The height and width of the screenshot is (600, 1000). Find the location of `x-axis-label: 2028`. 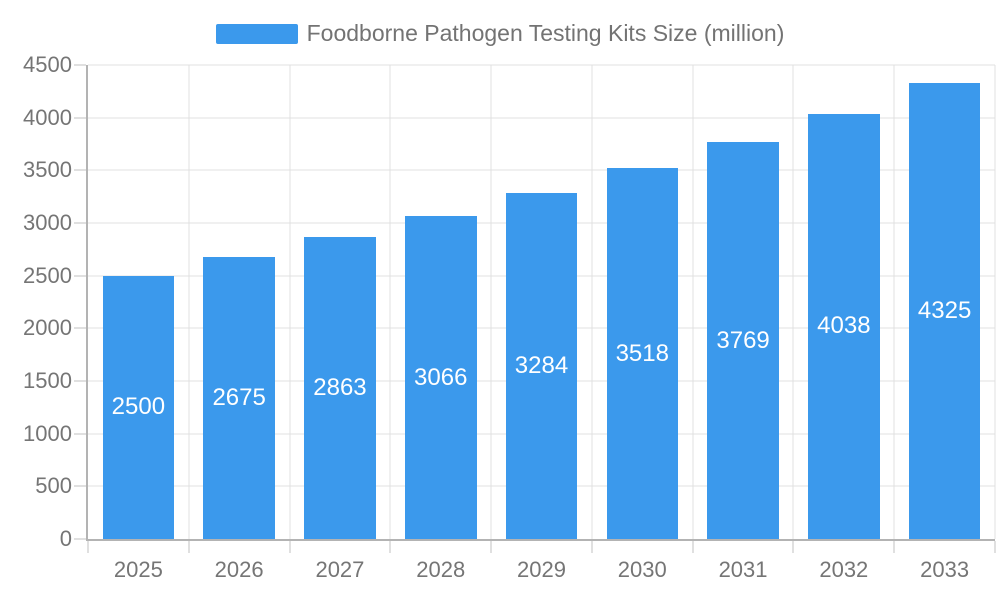

x-axis-label: 2028 is located at coordinates (441, 569).